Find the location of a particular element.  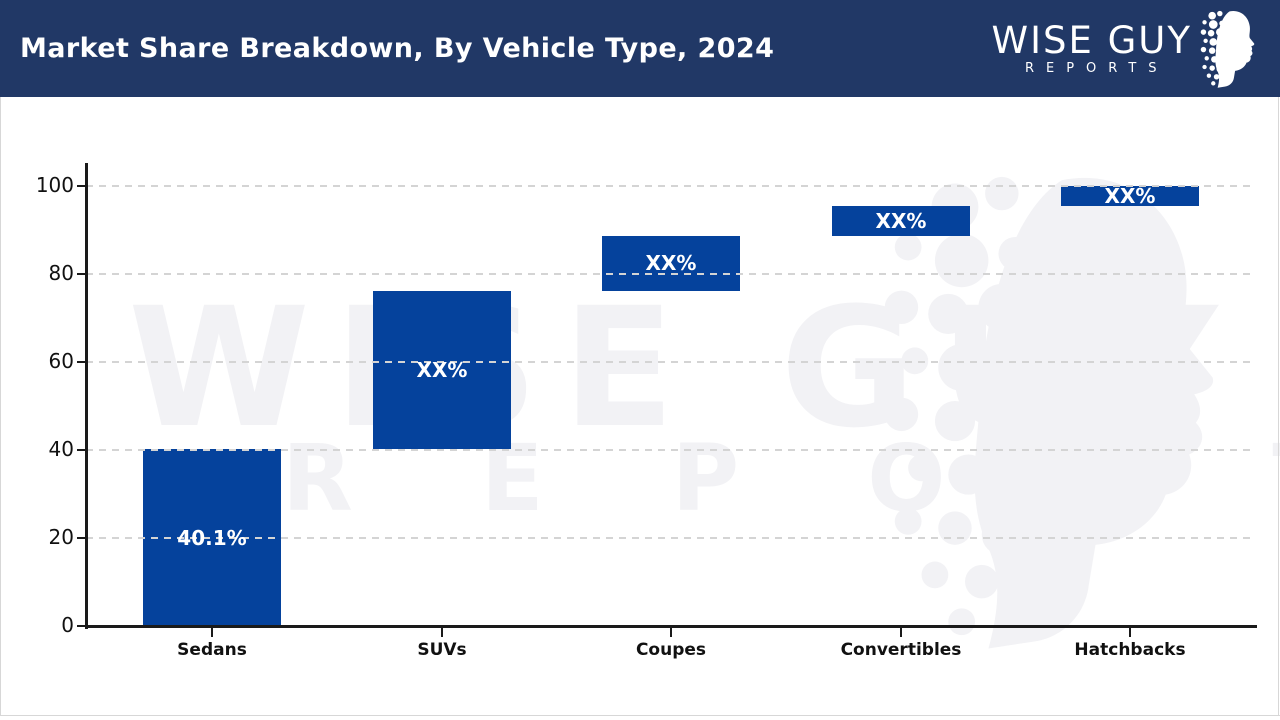

wiseguy-logo-text: WISE GUY REPORTS is located at coordinates (1092, 48).